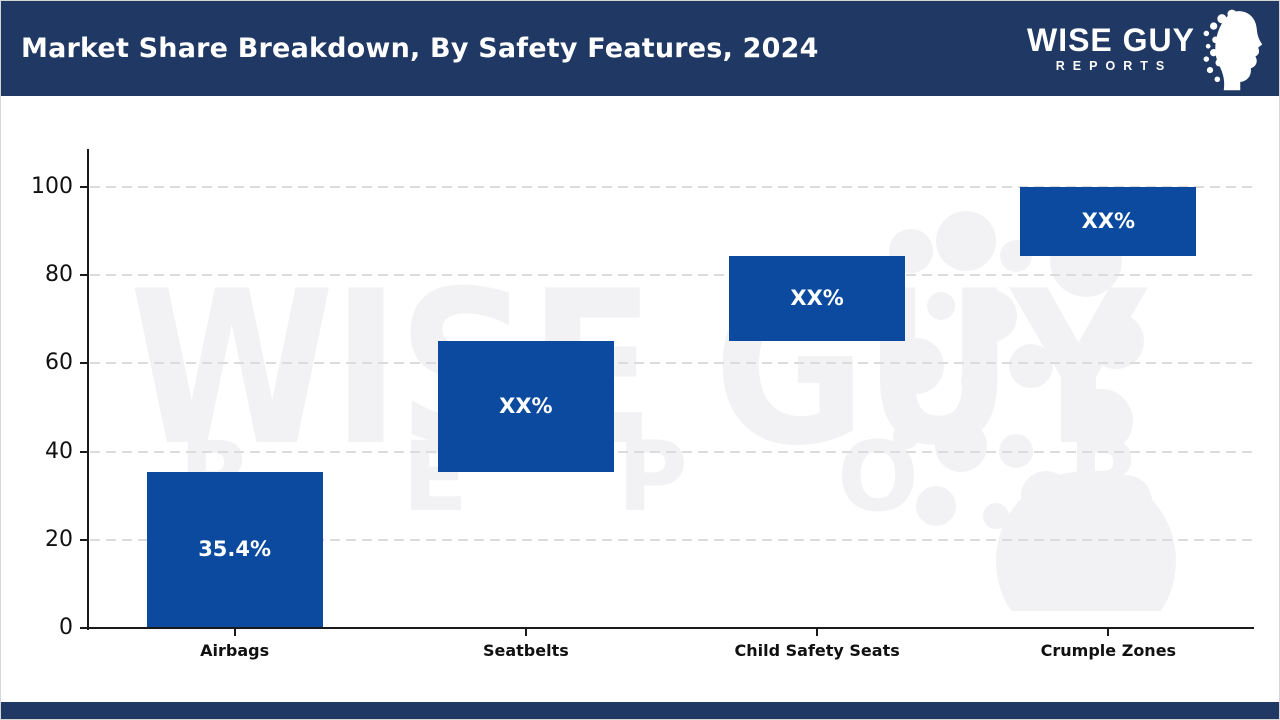 Image resolution: width=1280 pixels, height=720 pixels. I want to click on x-axis-spine, so click(670, 628).